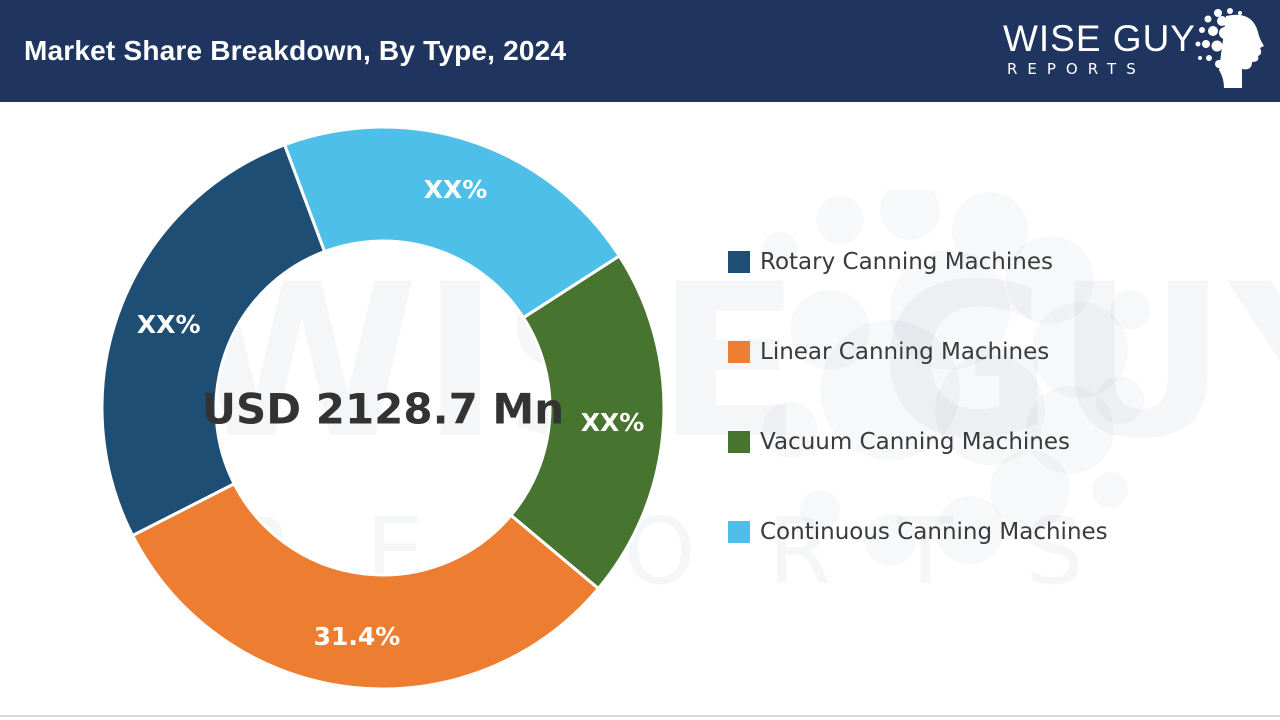 Image resolution: width=1280 pixels, height=720 pixels. What do you see at coordinates (934, 532) in the screenshot?
I see `legend-label-continuous: Continuous Canning Machines` at bounding box center [934, 532].